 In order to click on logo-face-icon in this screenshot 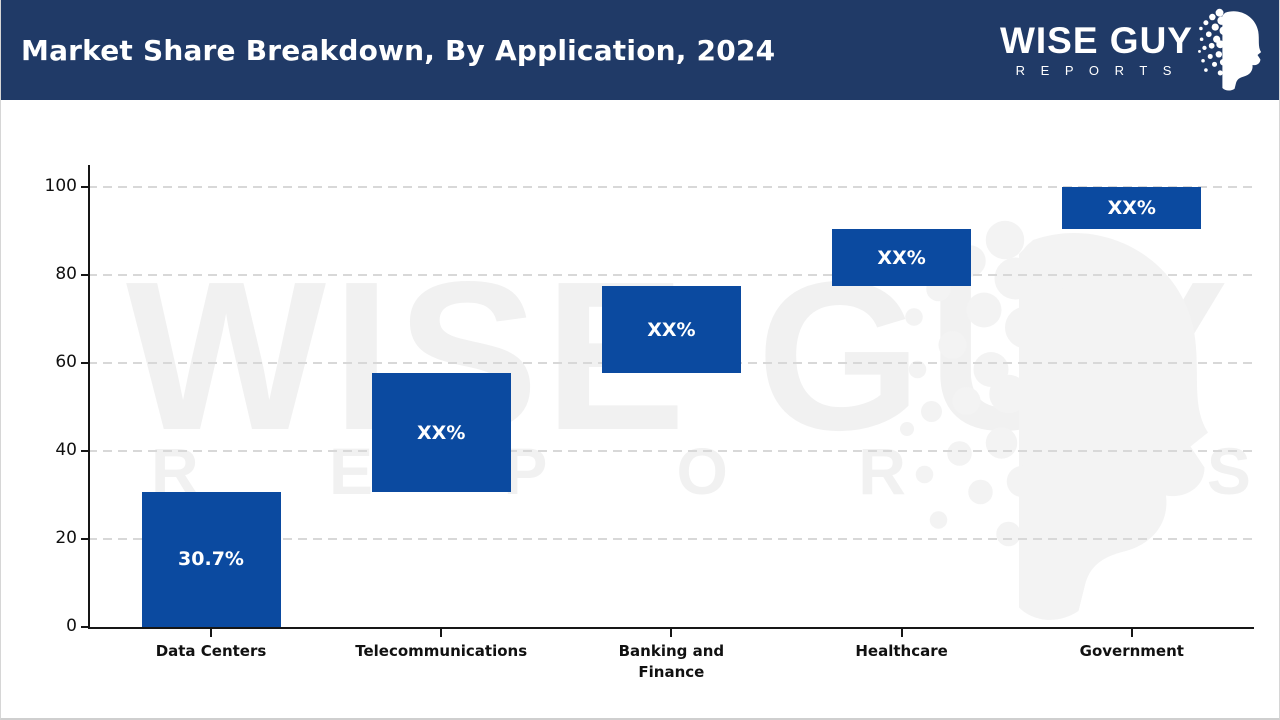, I will do `click(1230, 49)`.